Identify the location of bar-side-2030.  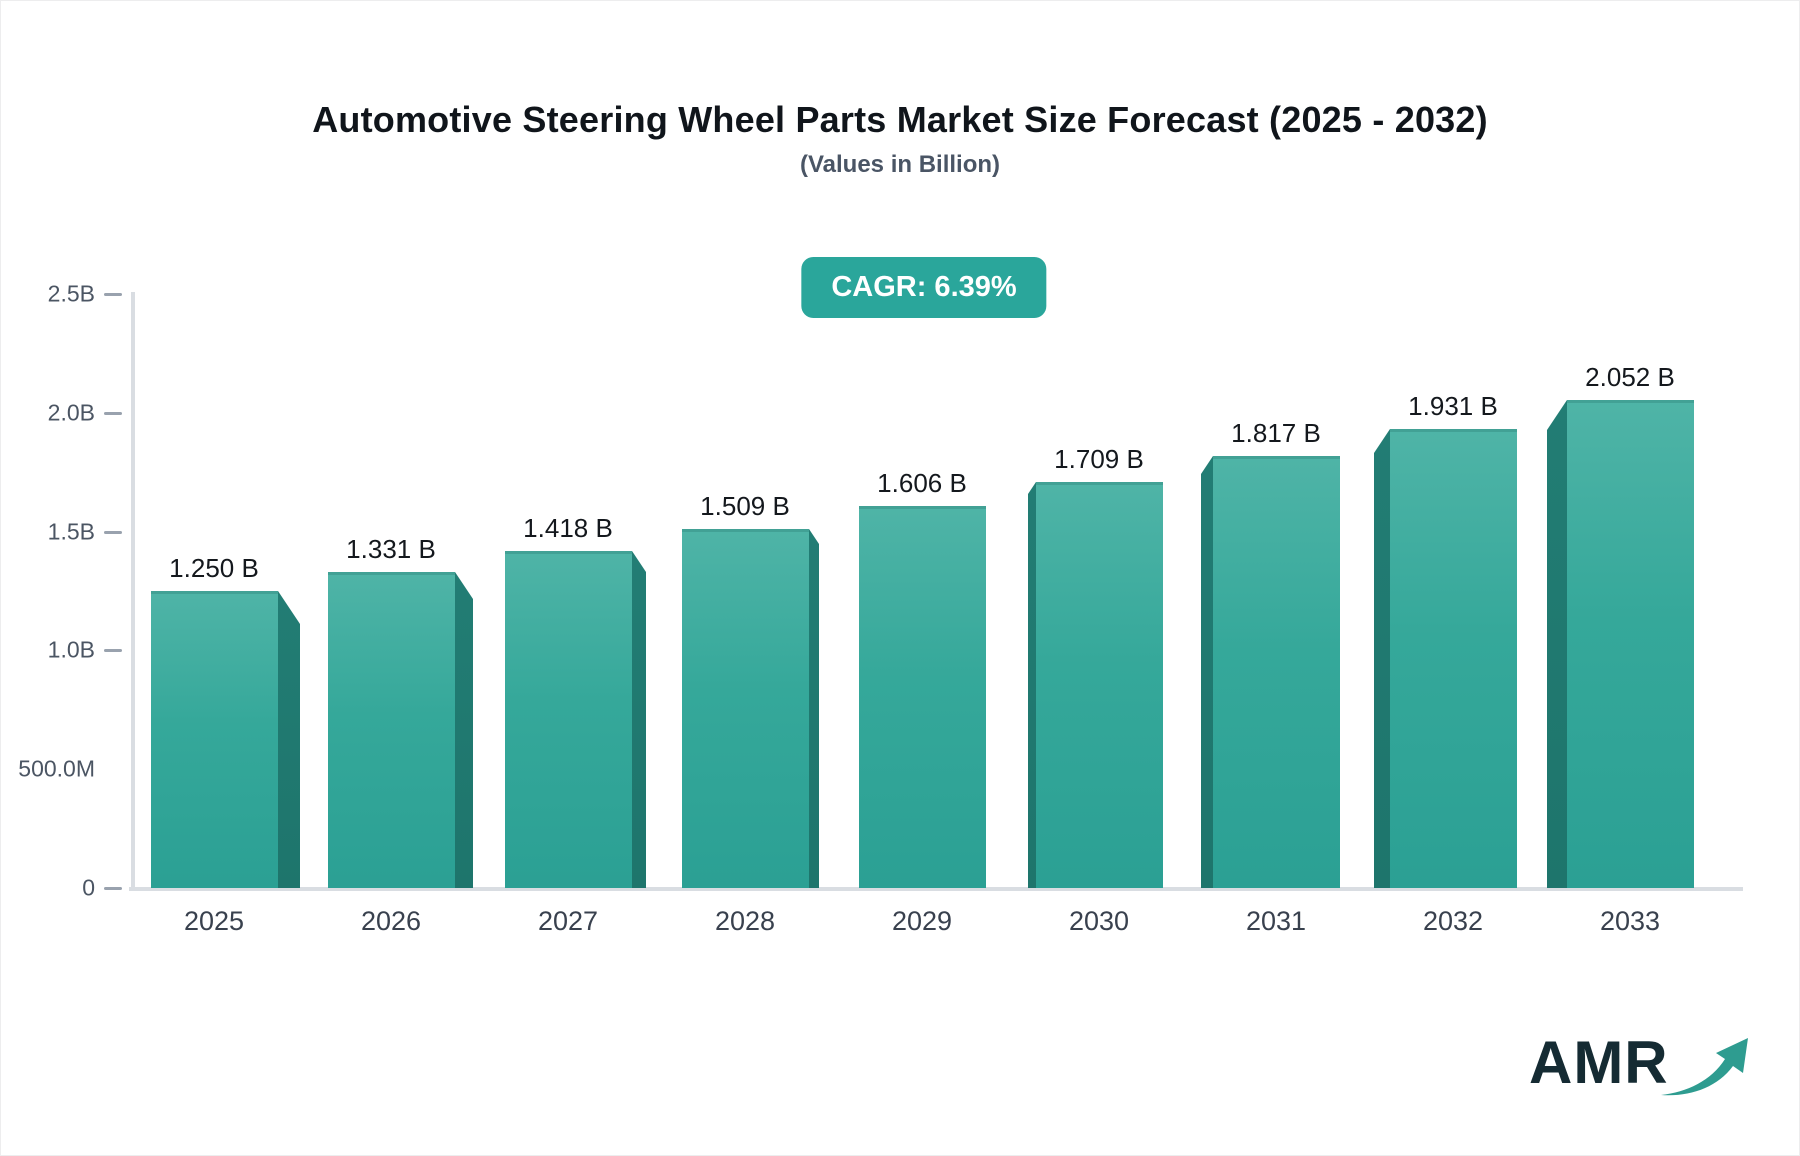
(1032, 685).